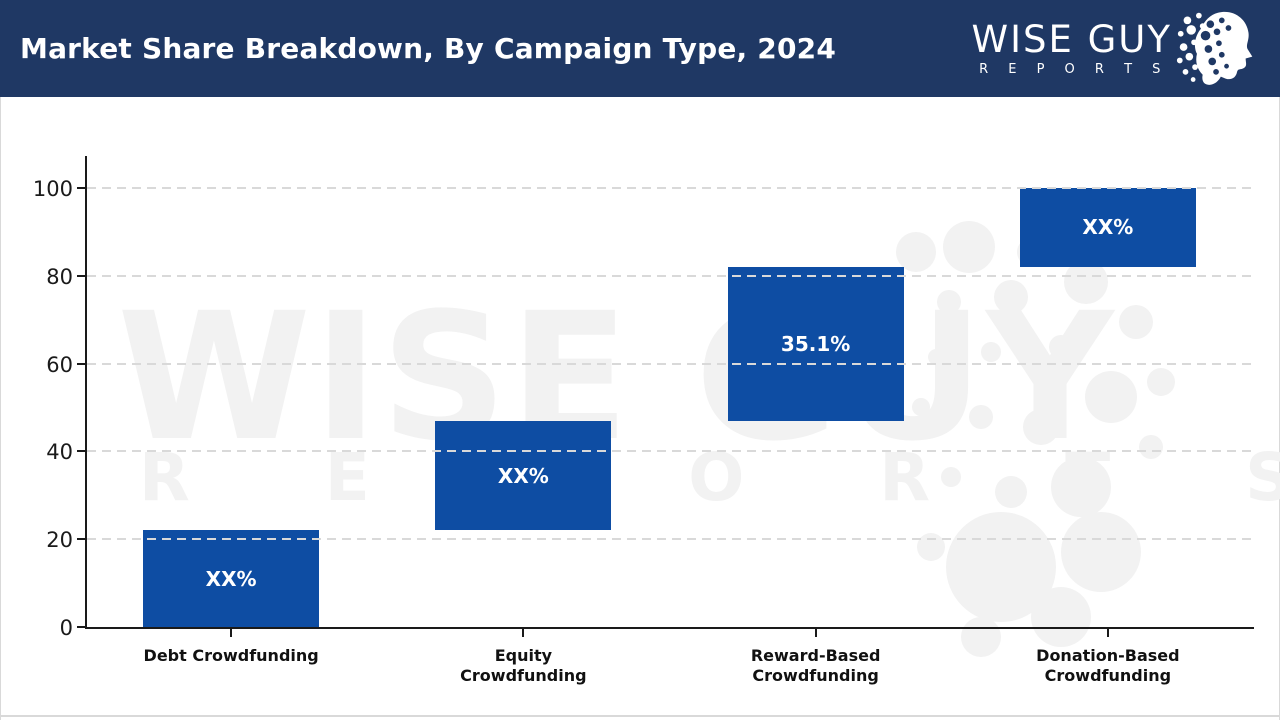 This screenshot has height=720, width=1280. What do you see at coordinates (1107, 633) in the screenshot?
I see `x-tick-donation-based-crowdfunding` at bounding box center [1107, 633].